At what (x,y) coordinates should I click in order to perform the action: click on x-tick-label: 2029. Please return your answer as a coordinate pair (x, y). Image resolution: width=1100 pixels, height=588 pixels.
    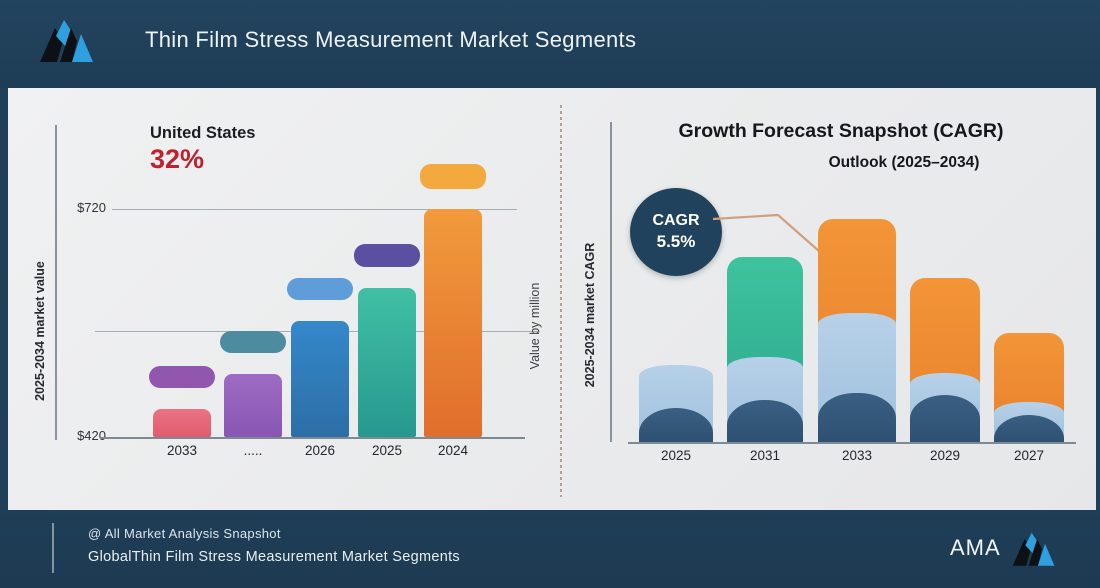
    Looking at the image, I should click on (945, 455).